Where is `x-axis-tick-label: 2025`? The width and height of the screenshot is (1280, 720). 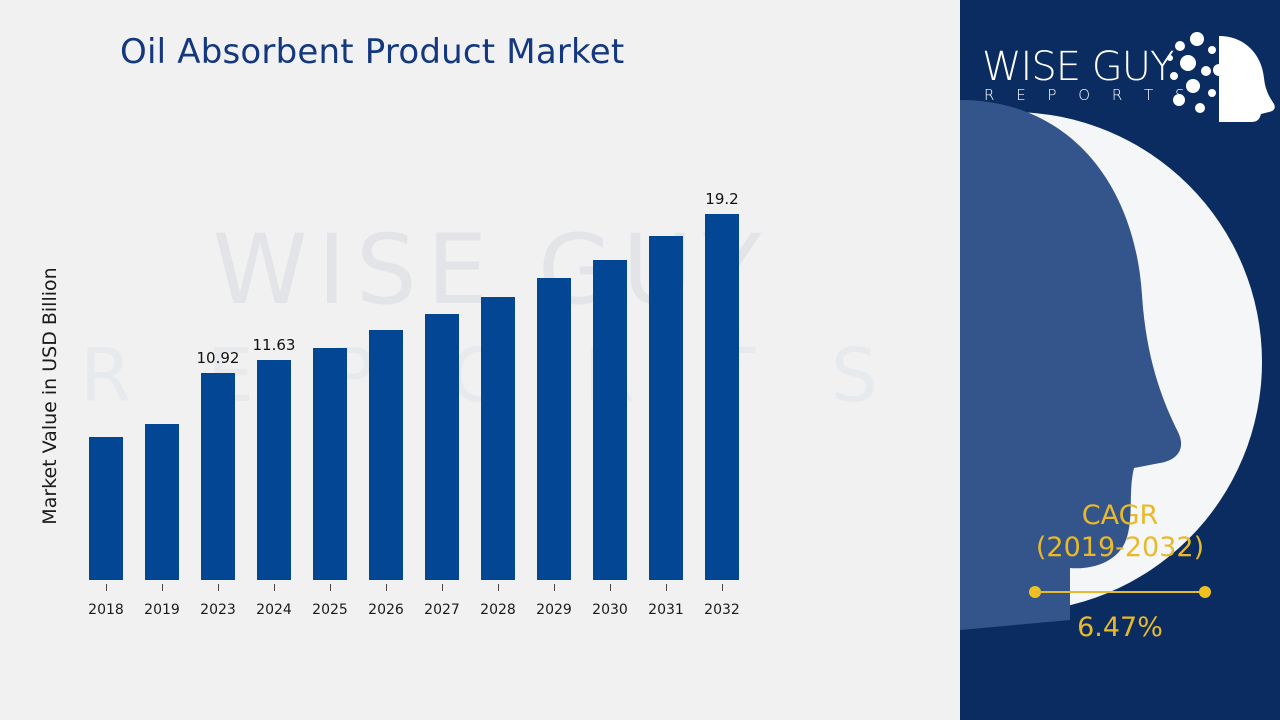
x-axis-tick-label: 2025 is located at coordinates (330, 610).